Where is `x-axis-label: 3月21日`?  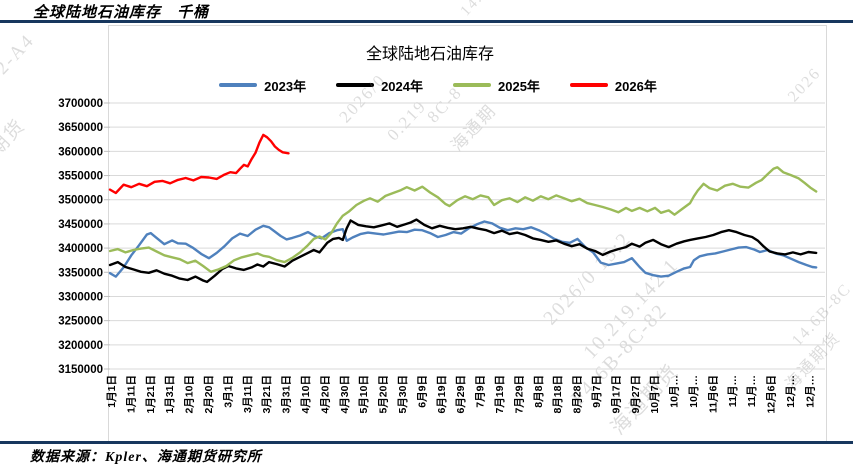
x-axis-label: 3月21日 is located at coordinates (267, 394).